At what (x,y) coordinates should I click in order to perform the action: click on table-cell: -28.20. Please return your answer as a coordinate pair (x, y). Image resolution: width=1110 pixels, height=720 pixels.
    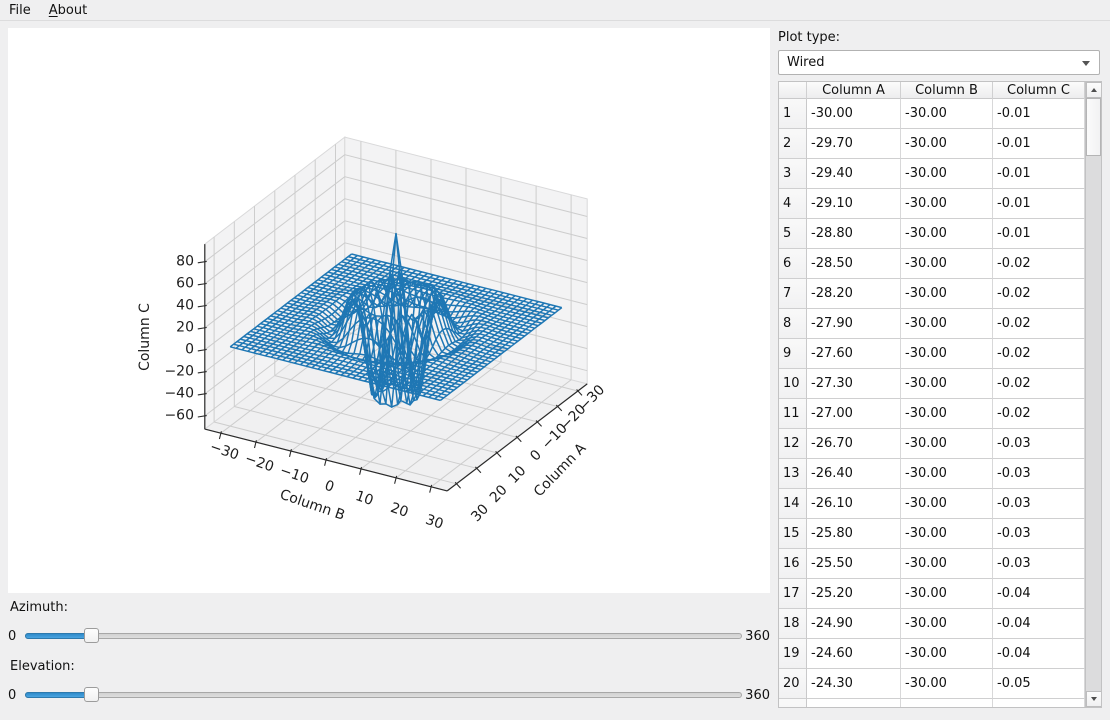
    Looking at the image, I should click on (854, 294).